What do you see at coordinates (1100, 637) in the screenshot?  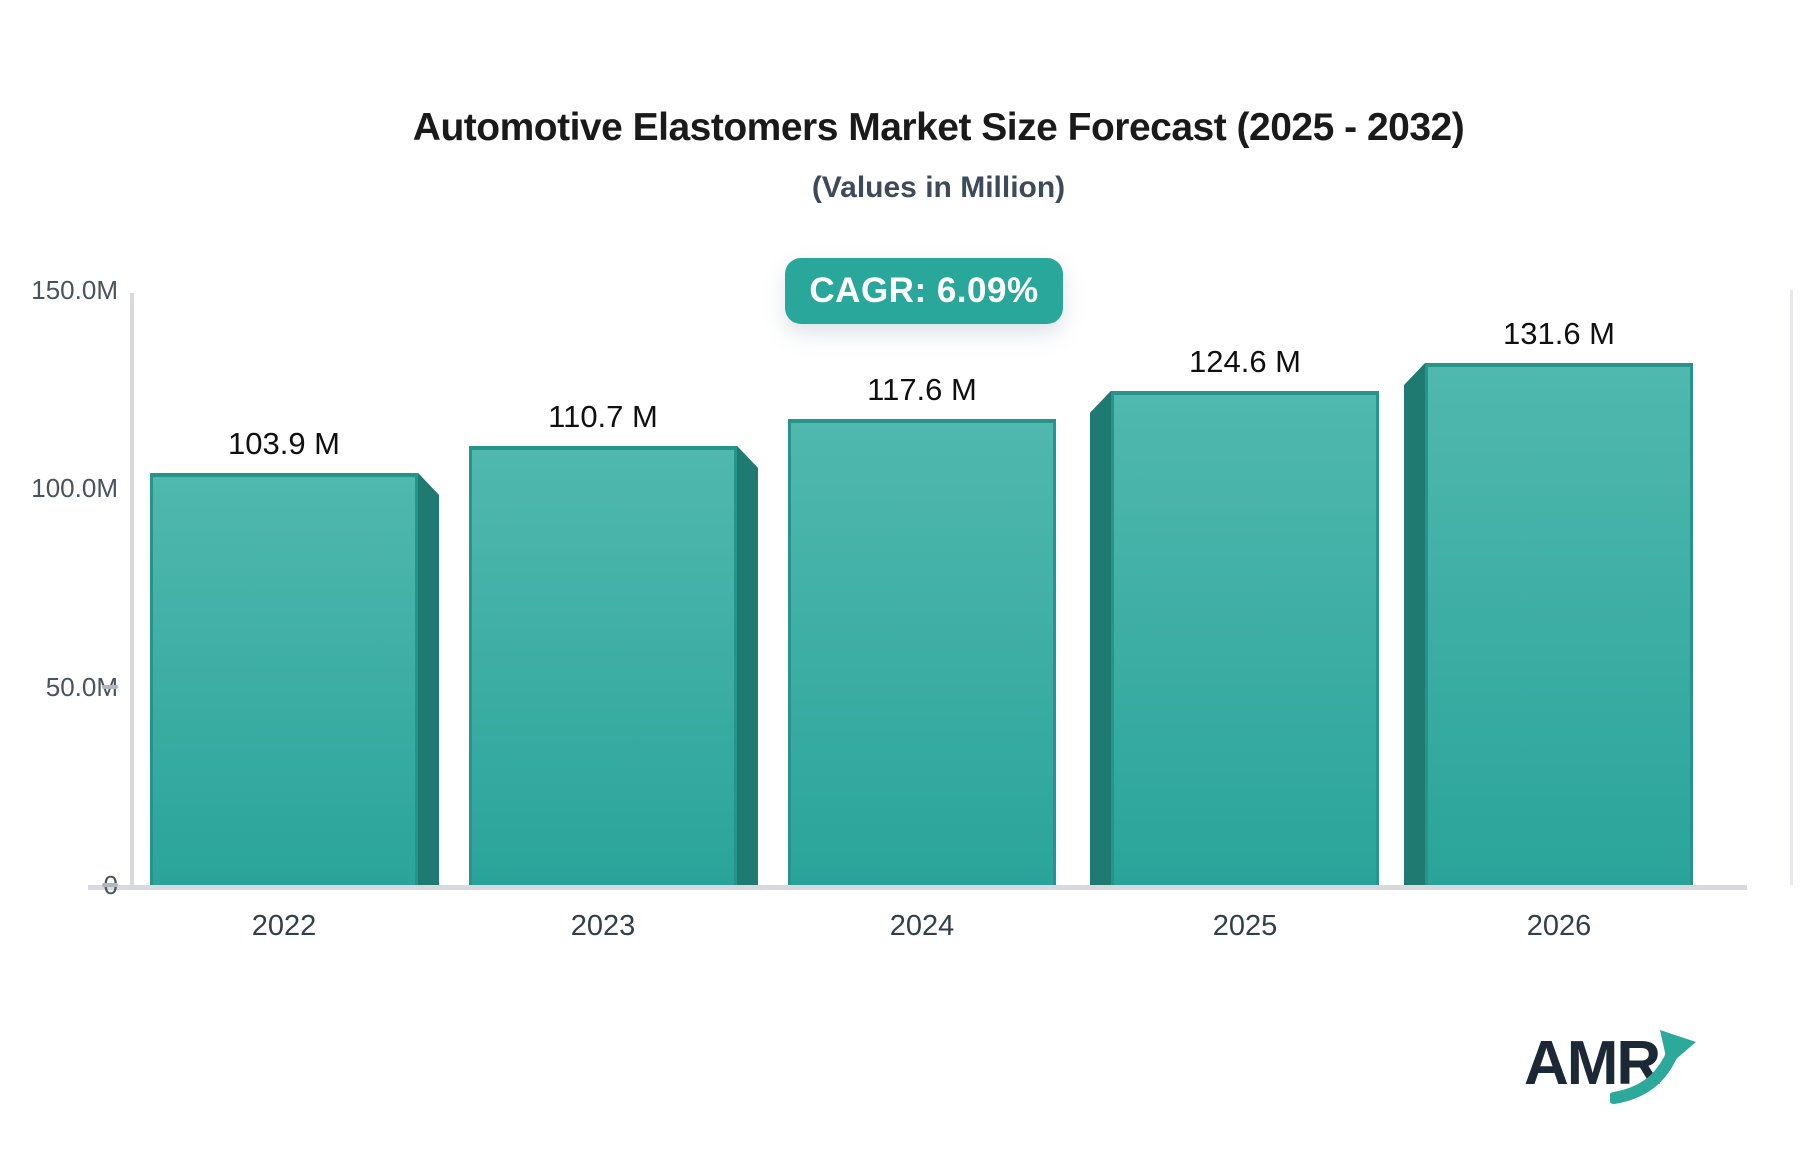 I see `bar-side-shade-2025` at bounding box center [1100, 637].